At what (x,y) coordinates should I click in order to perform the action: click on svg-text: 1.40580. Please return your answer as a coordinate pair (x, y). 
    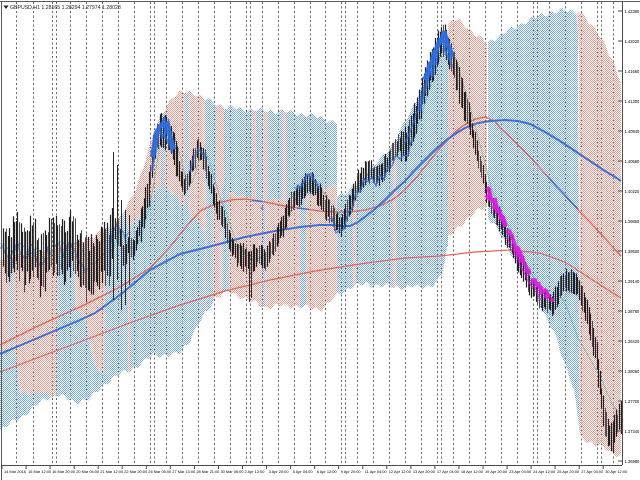
    Looking at the image, I should click on (632, 161).